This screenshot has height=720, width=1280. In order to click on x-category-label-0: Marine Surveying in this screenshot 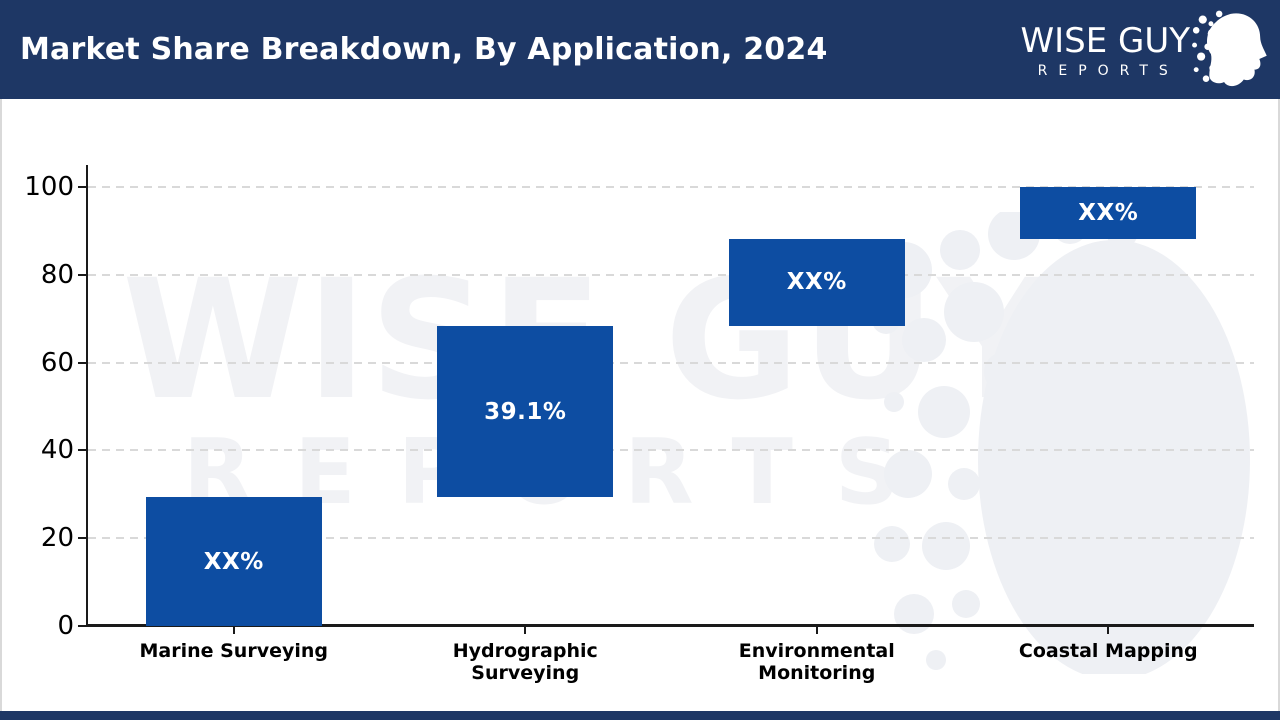, I will do `click(233, 651)`.